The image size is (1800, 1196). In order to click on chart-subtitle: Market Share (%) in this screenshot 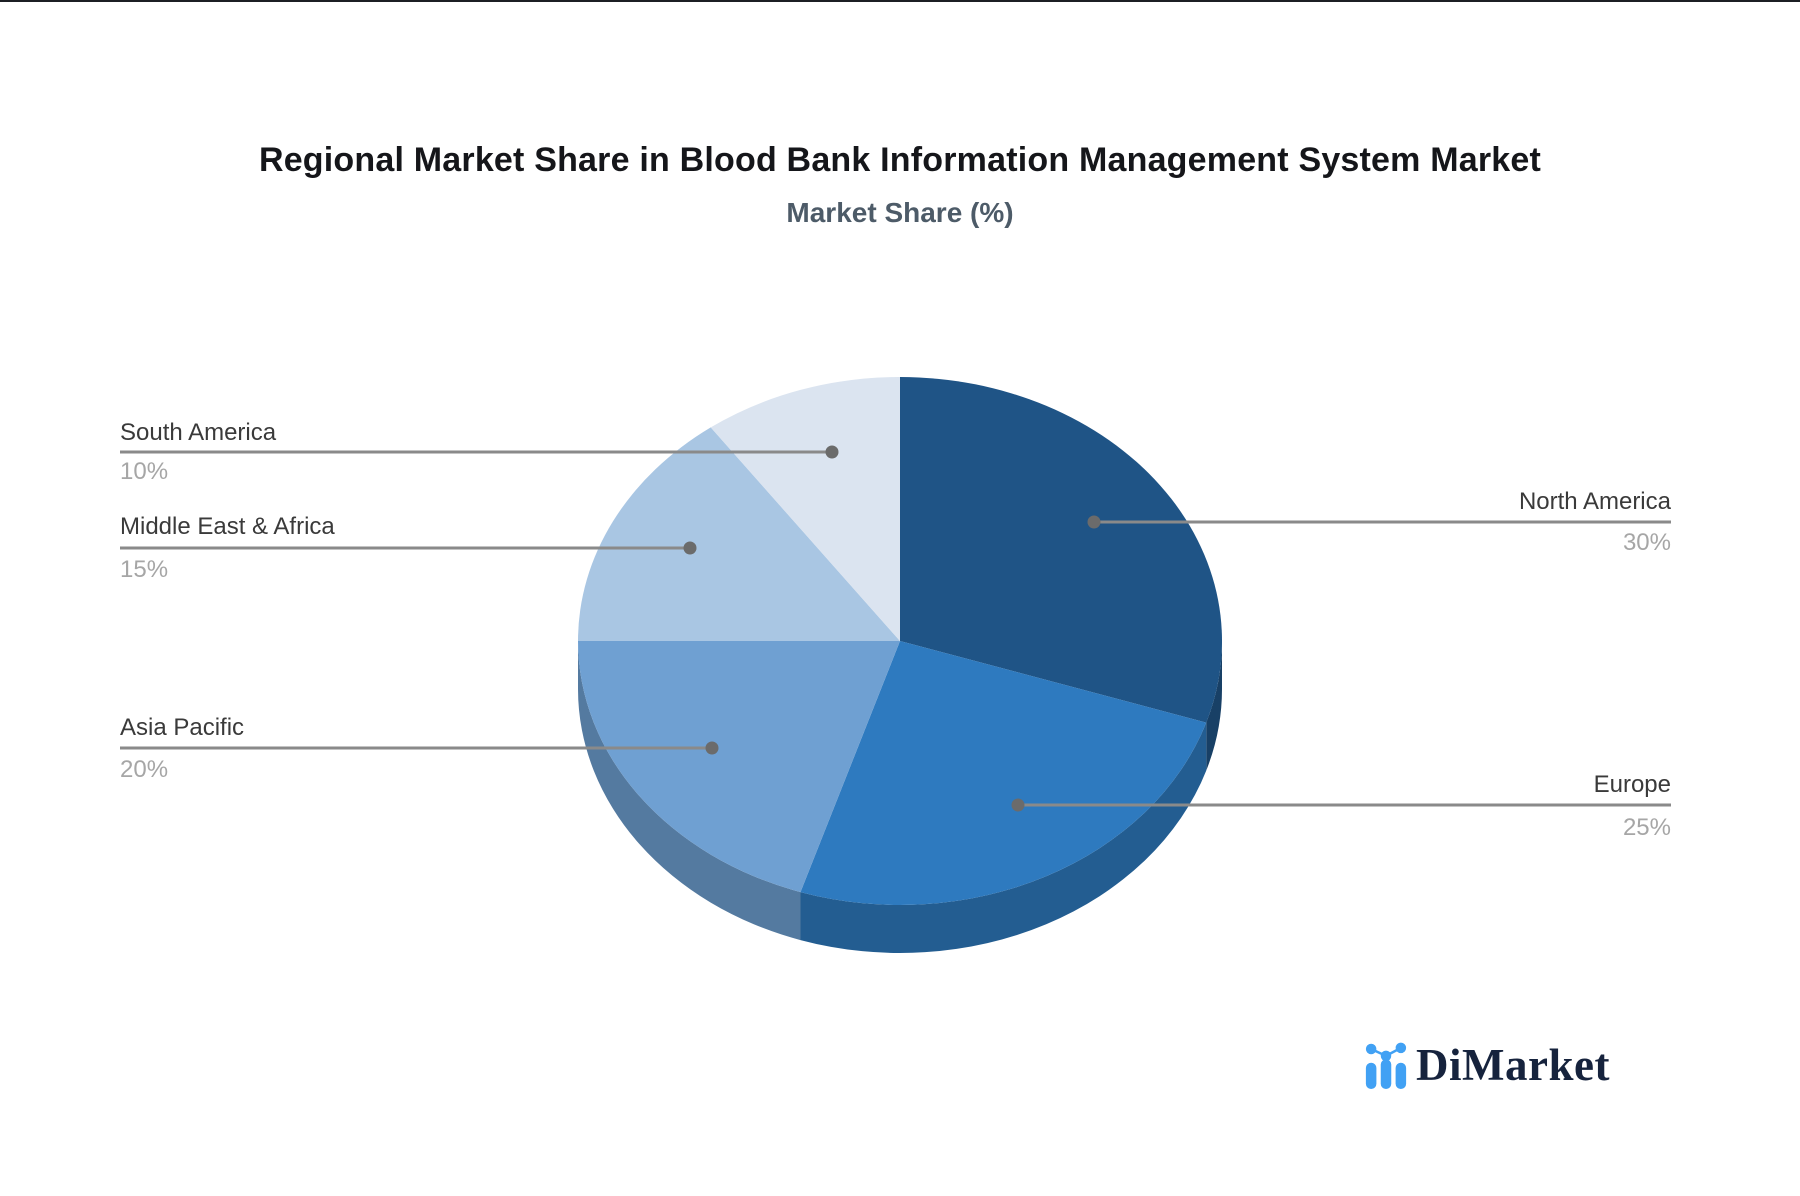, I will do `click(900, 212)`.